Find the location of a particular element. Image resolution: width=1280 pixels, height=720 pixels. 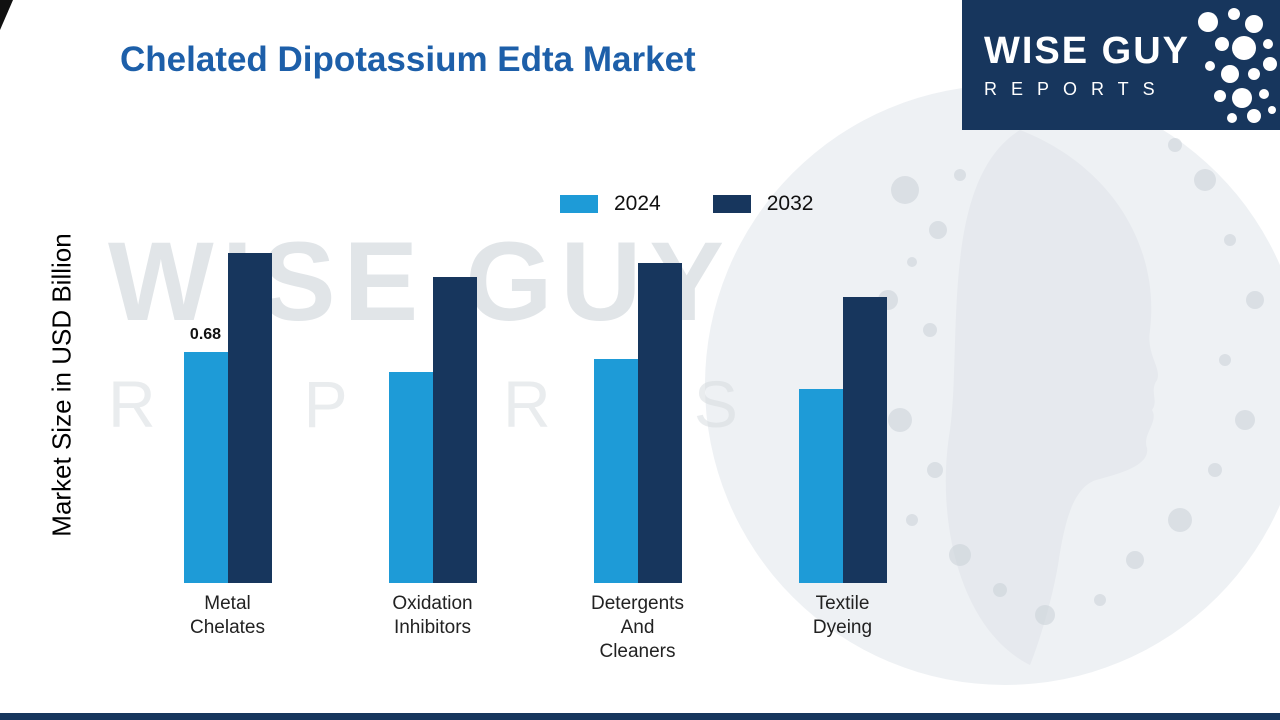

bar-2024-0: 0.68 is located at coordinates (205, 454).